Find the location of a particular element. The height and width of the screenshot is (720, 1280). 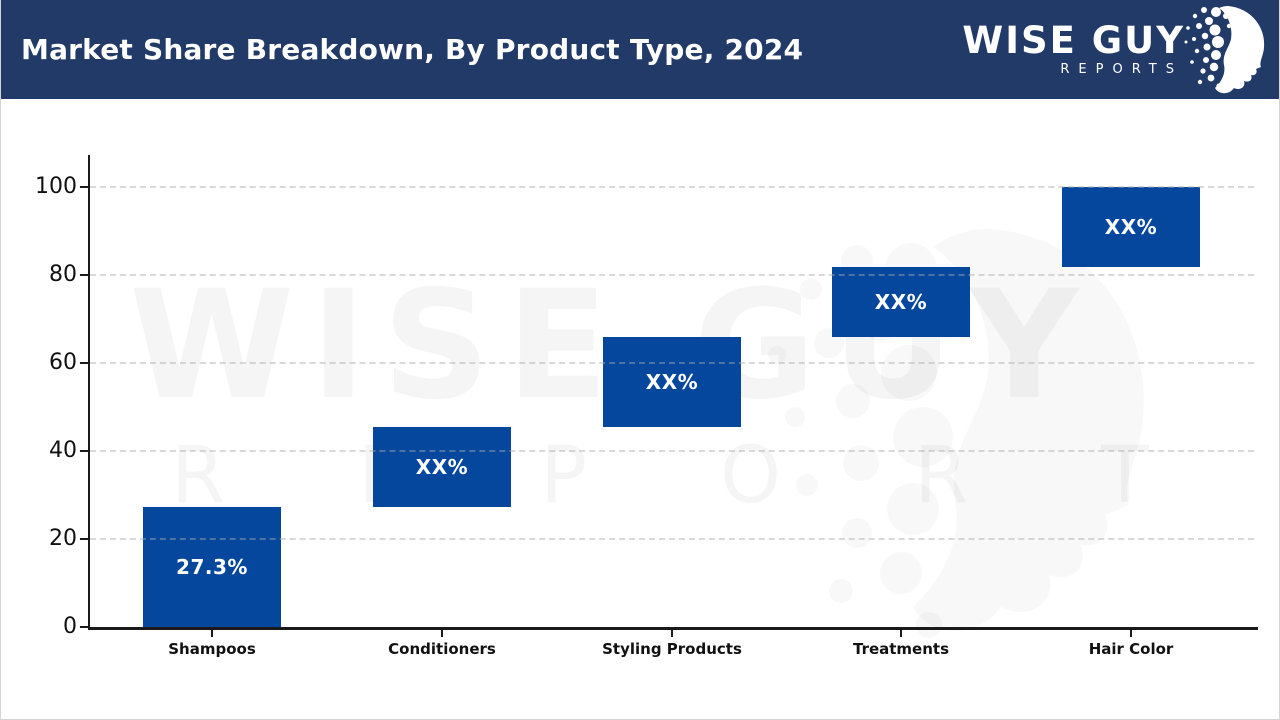

wise-guy-logo: WISE GUY REPORTS is located at coordinates (1116, 50).